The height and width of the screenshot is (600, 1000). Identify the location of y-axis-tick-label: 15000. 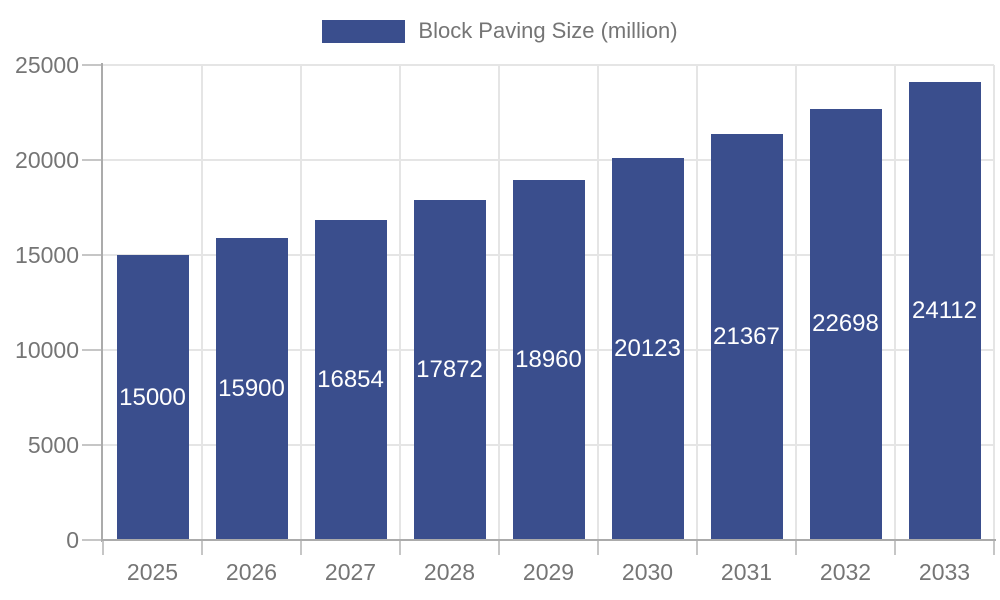
(47, 255).